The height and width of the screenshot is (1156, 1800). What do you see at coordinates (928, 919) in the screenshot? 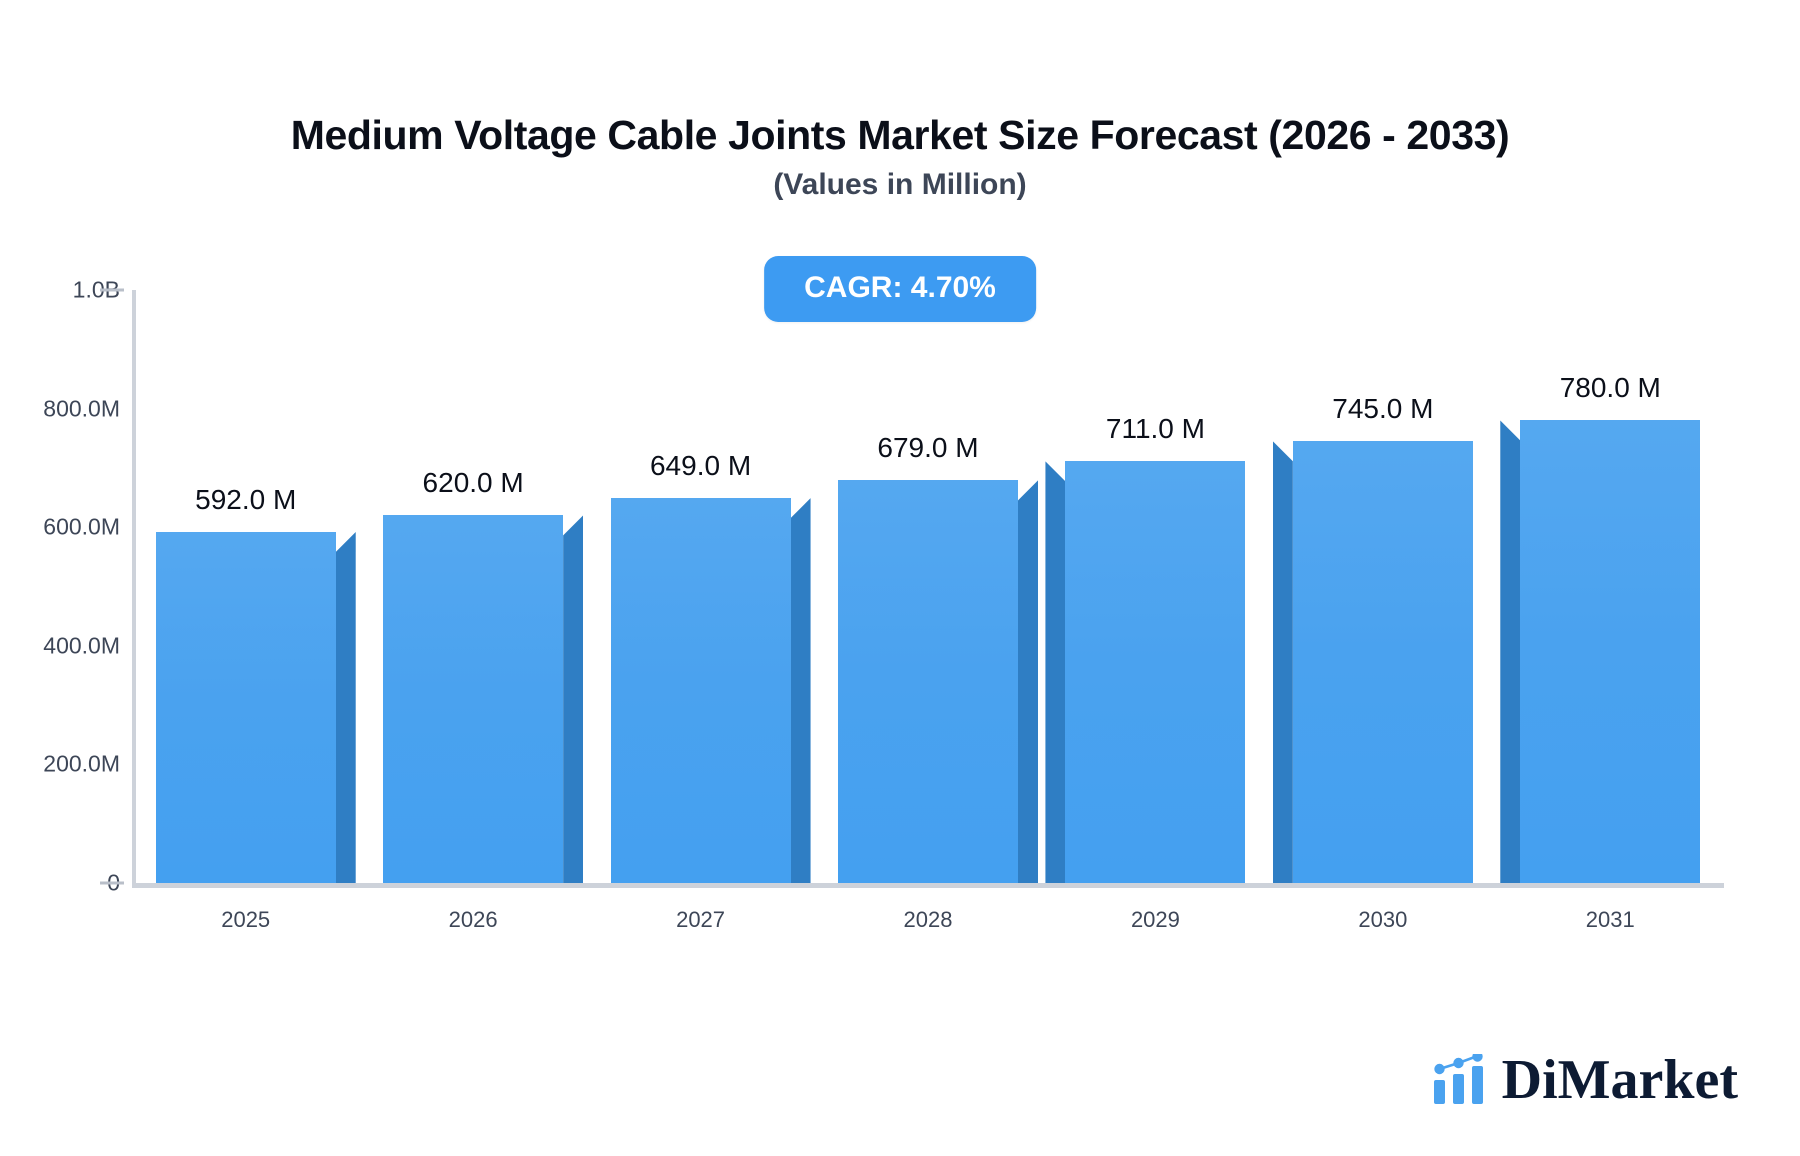
I see `x-axis-tick-label: 2028` at bounding box center [928, 919].